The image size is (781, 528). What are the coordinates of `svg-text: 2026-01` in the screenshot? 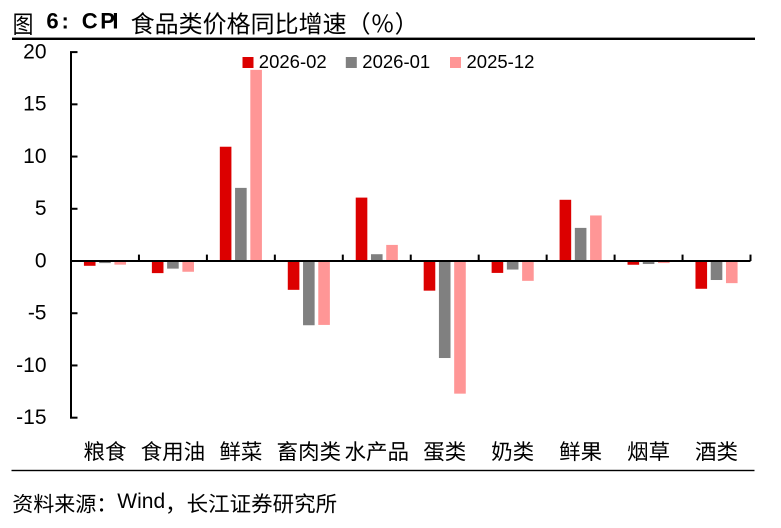 It's located at (396, 61).